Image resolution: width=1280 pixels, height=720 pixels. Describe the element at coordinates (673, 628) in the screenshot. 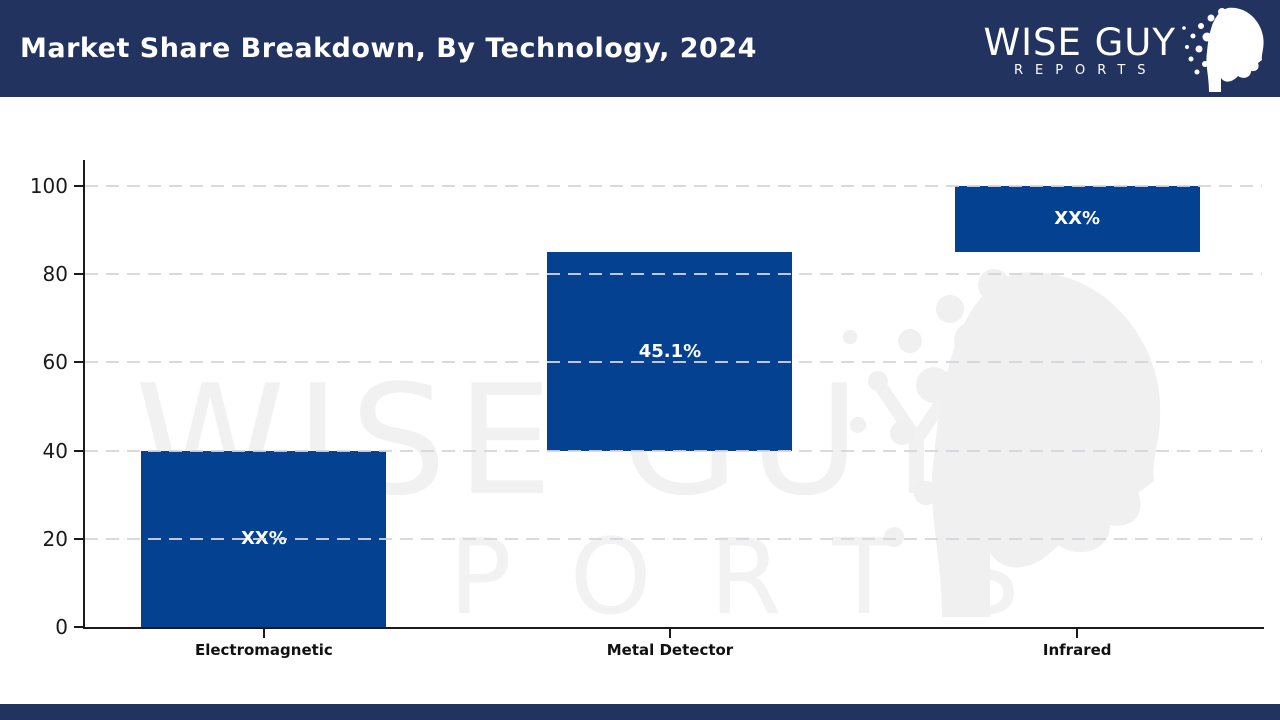

I see `x-axis-line` at that location.